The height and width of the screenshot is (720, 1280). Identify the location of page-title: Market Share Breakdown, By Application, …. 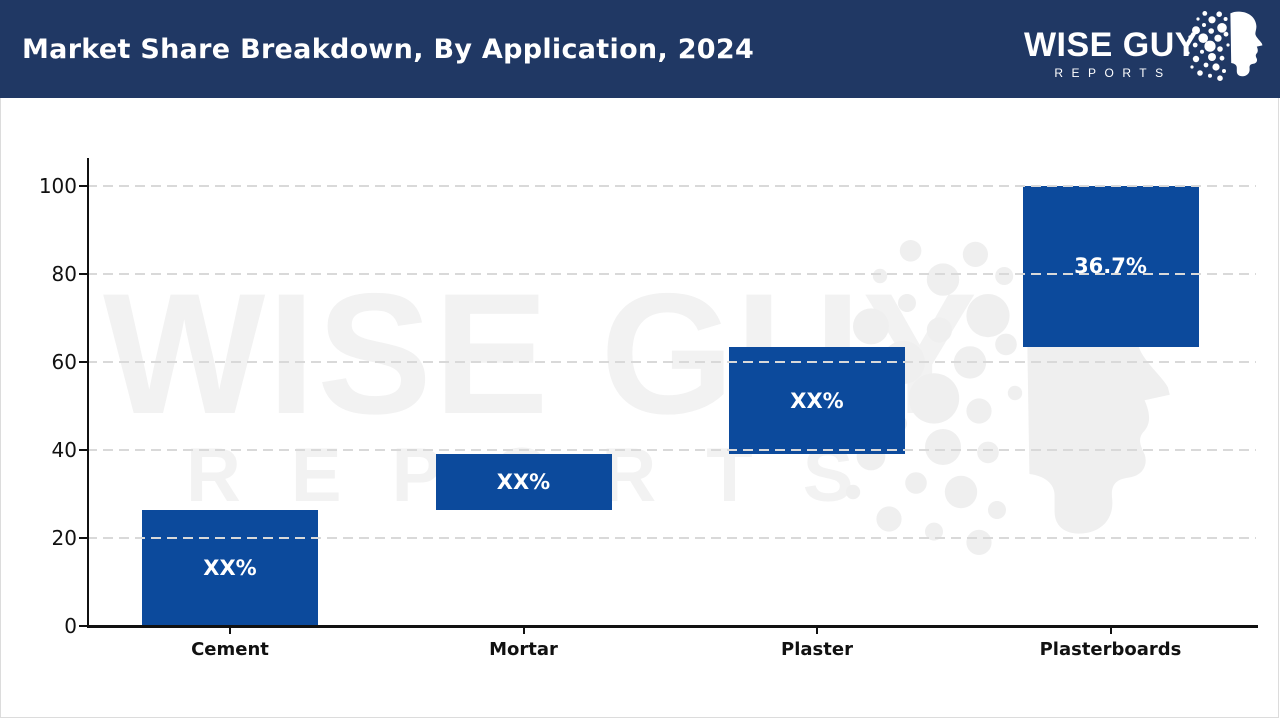
(388, 49).